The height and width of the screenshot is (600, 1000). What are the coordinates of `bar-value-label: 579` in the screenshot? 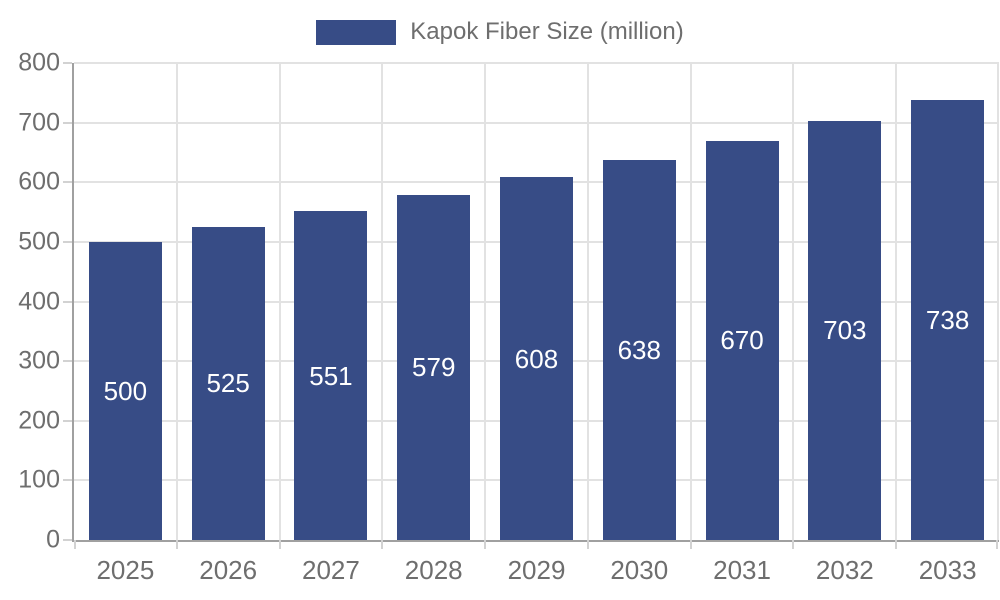 It's located at (434, 367).